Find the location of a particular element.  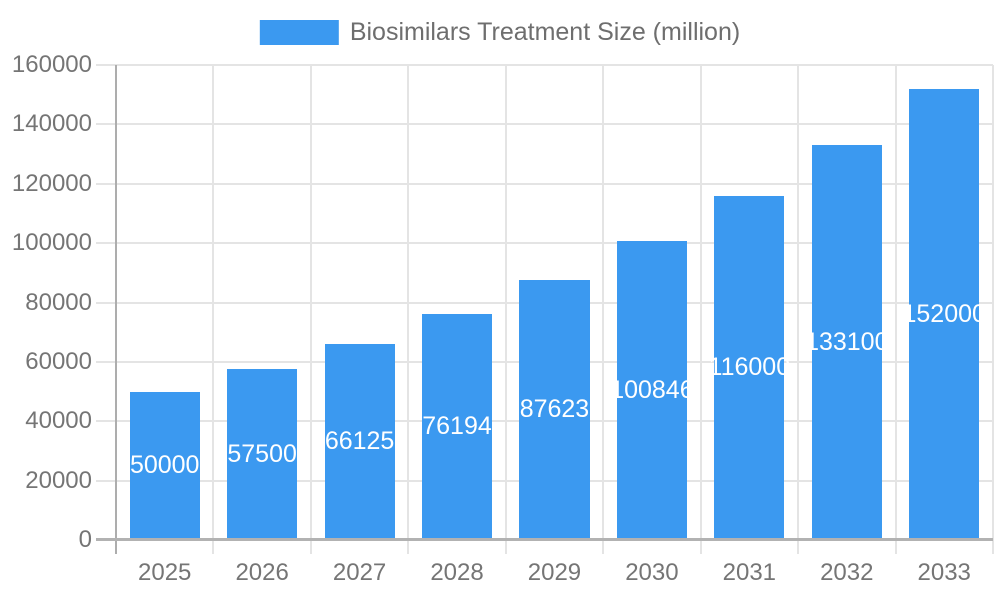

bar-2032: 133100 is located at coordinates (847, 342).